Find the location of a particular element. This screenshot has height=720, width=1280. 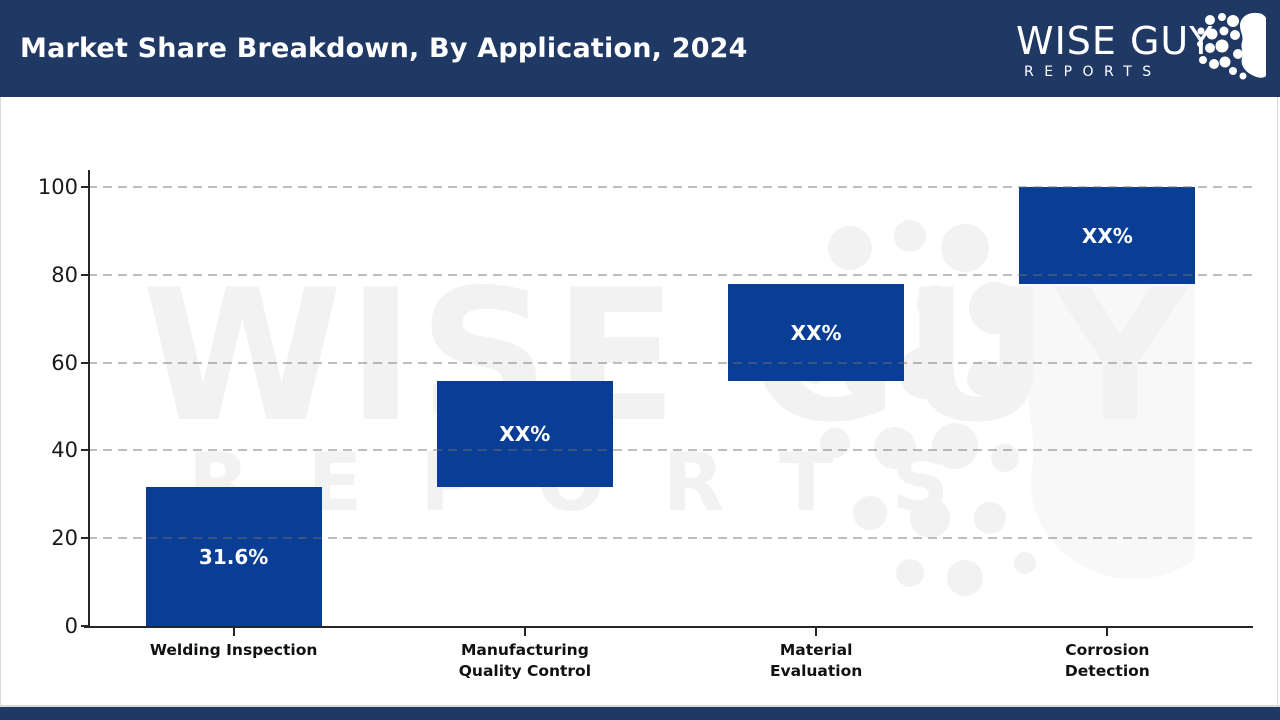

category-label: Corrosion Detection is located at coordinates (1107, 660).